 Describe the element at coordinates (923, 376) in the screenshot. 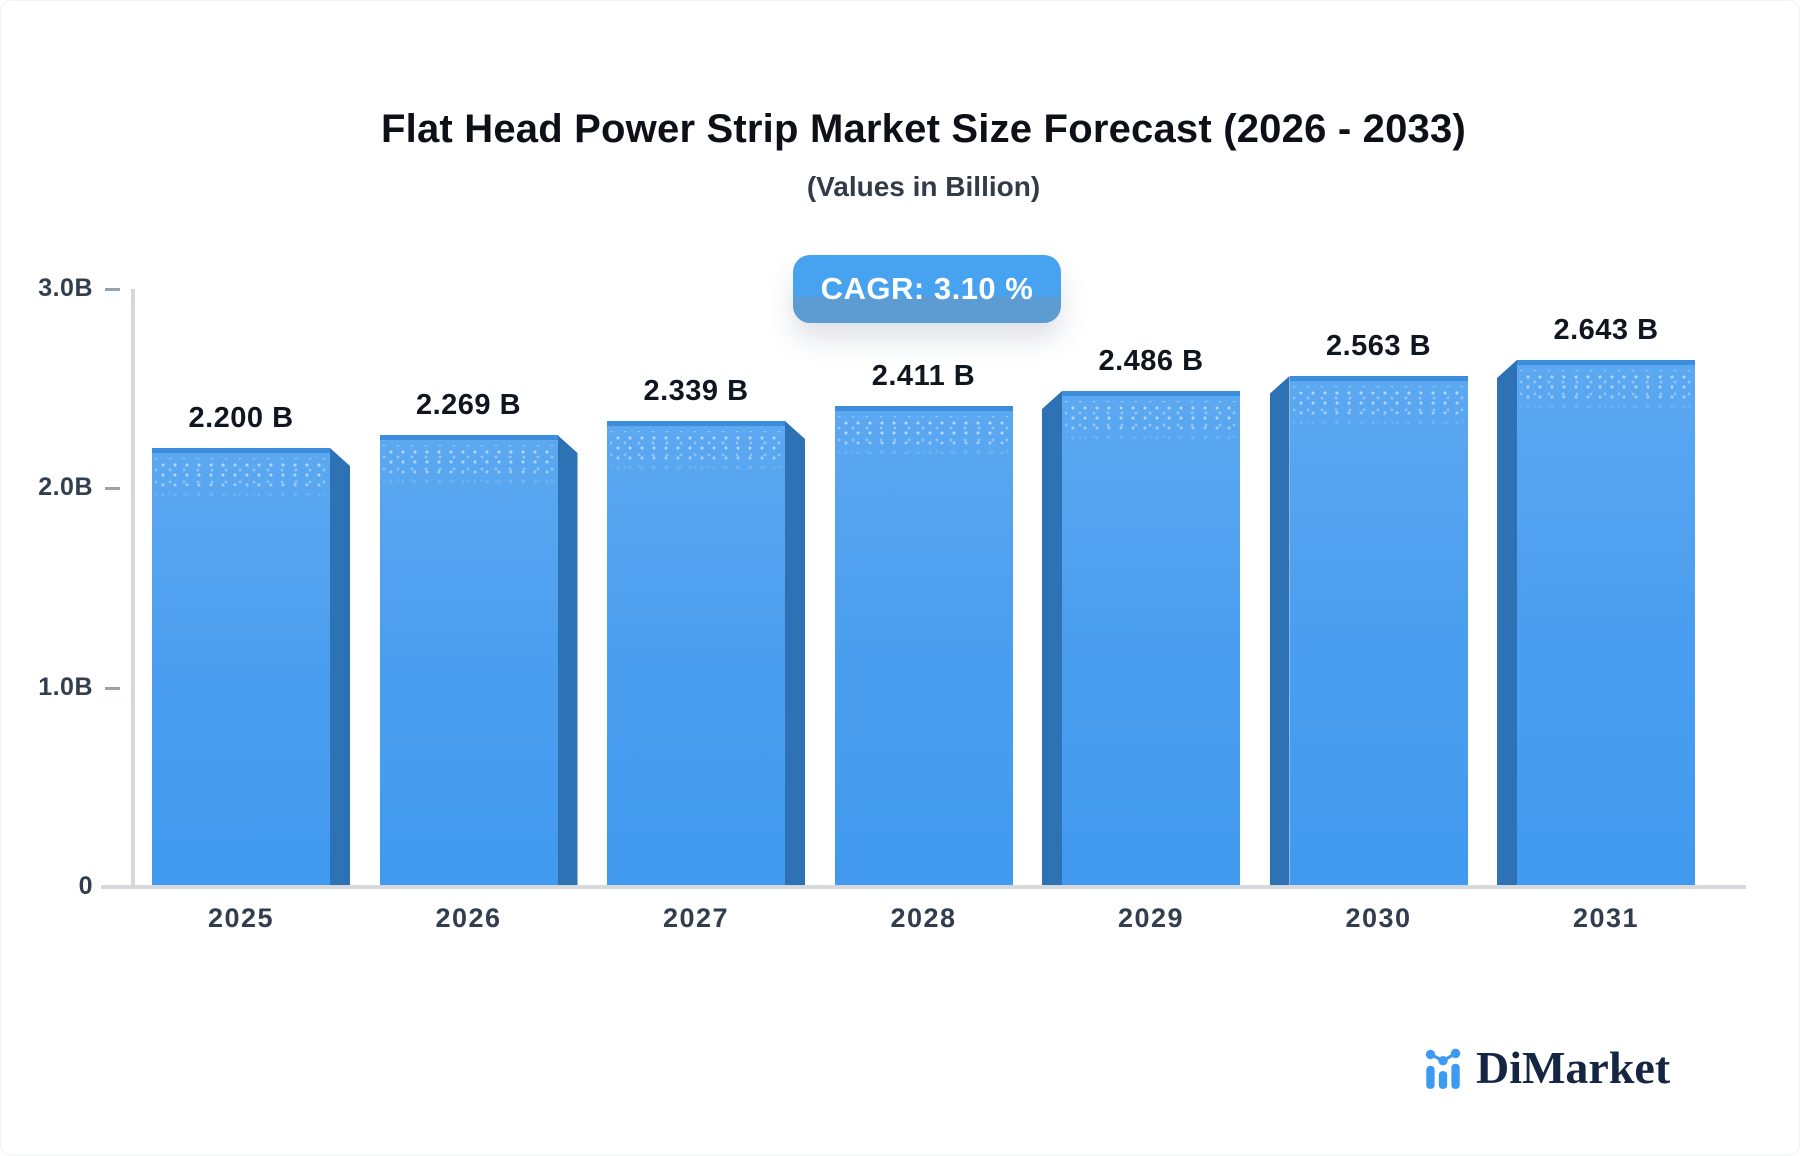

I see `bar-value-label: 2.411 B` at that location.